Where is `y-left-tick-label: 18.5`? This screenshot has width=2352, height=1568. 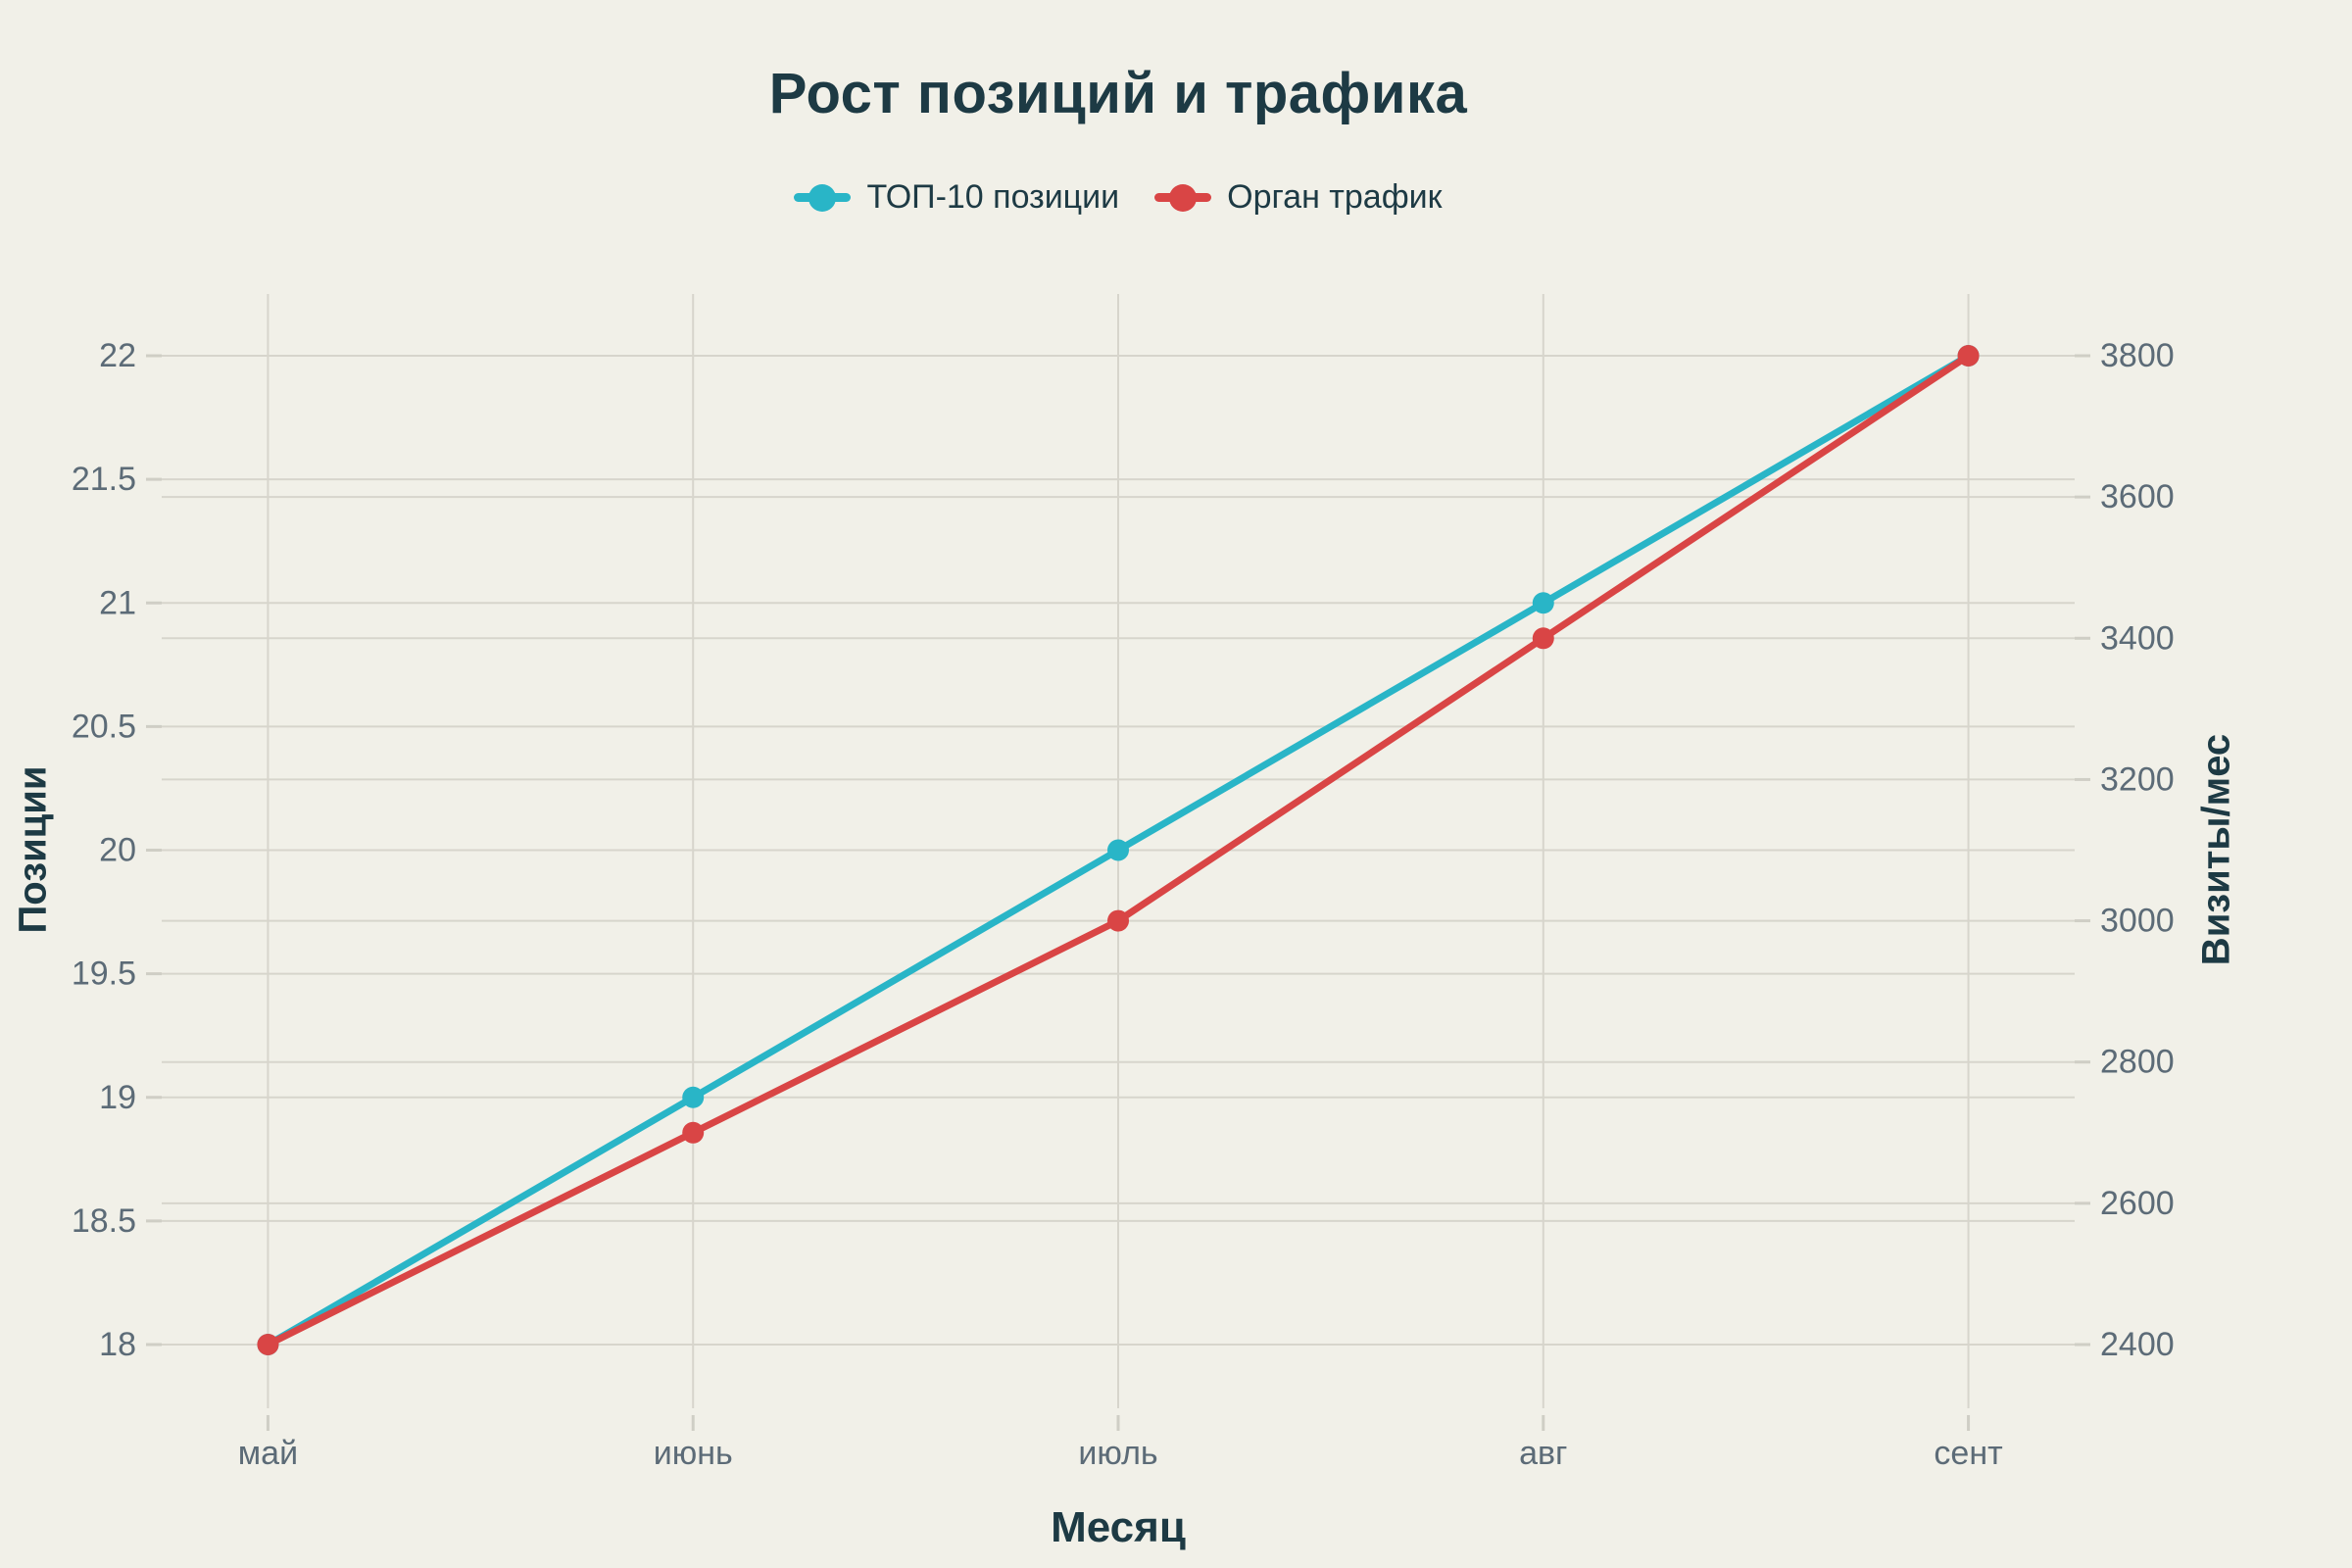 y-left-tick-label: 18.5 is located at coordinates (104, 1221).